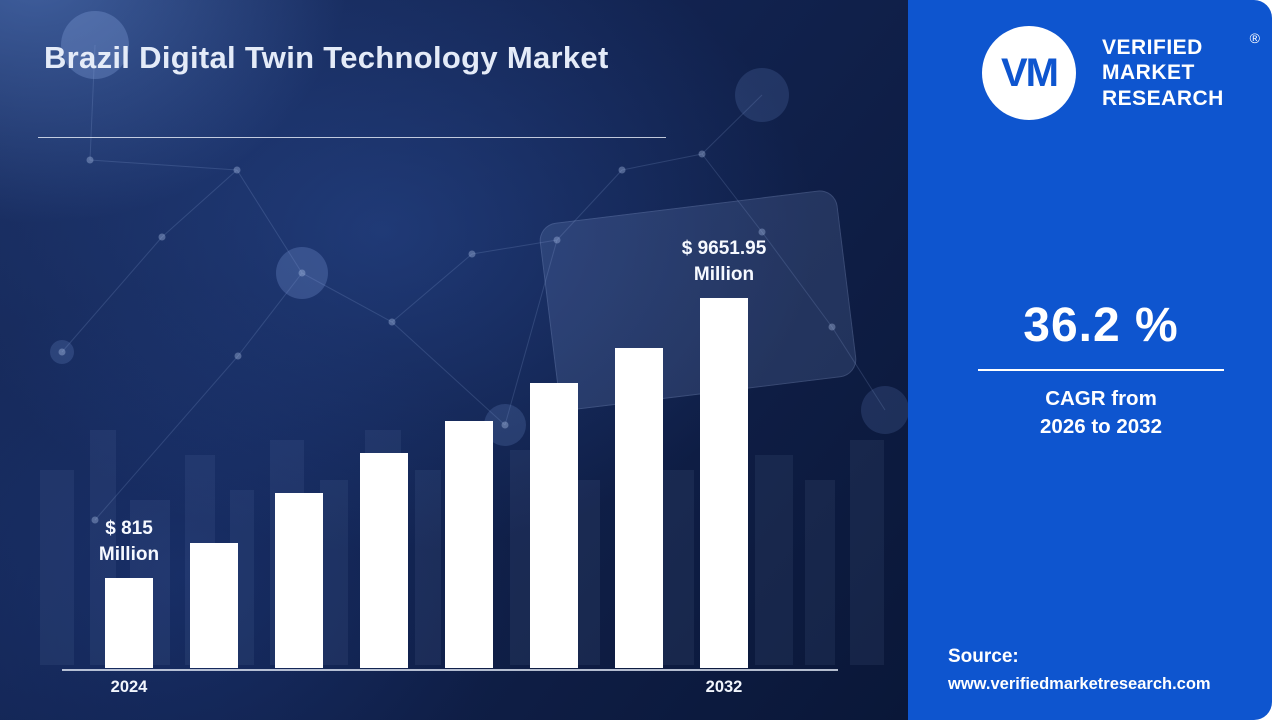 Image resolution: width=1280 pixels, height=720 pixels. I want to click on bar-column: $ 815 Million, so click(129, 592).